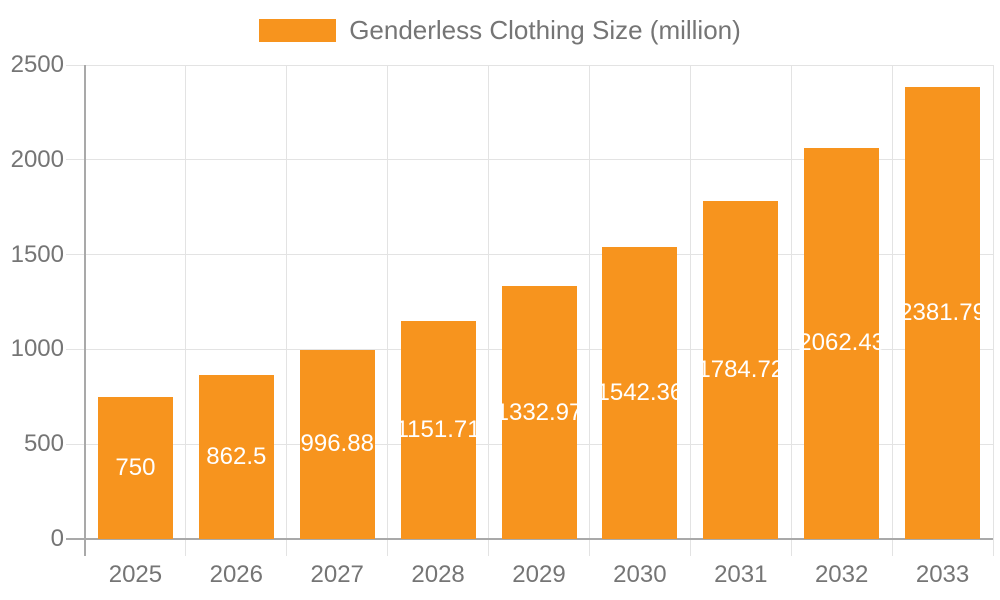 This screenshot has height=600, width=1000. Describe the element at coordinates (37, 254) in the screenshot. I see `y-tick-label-1500: 1500` at that location.